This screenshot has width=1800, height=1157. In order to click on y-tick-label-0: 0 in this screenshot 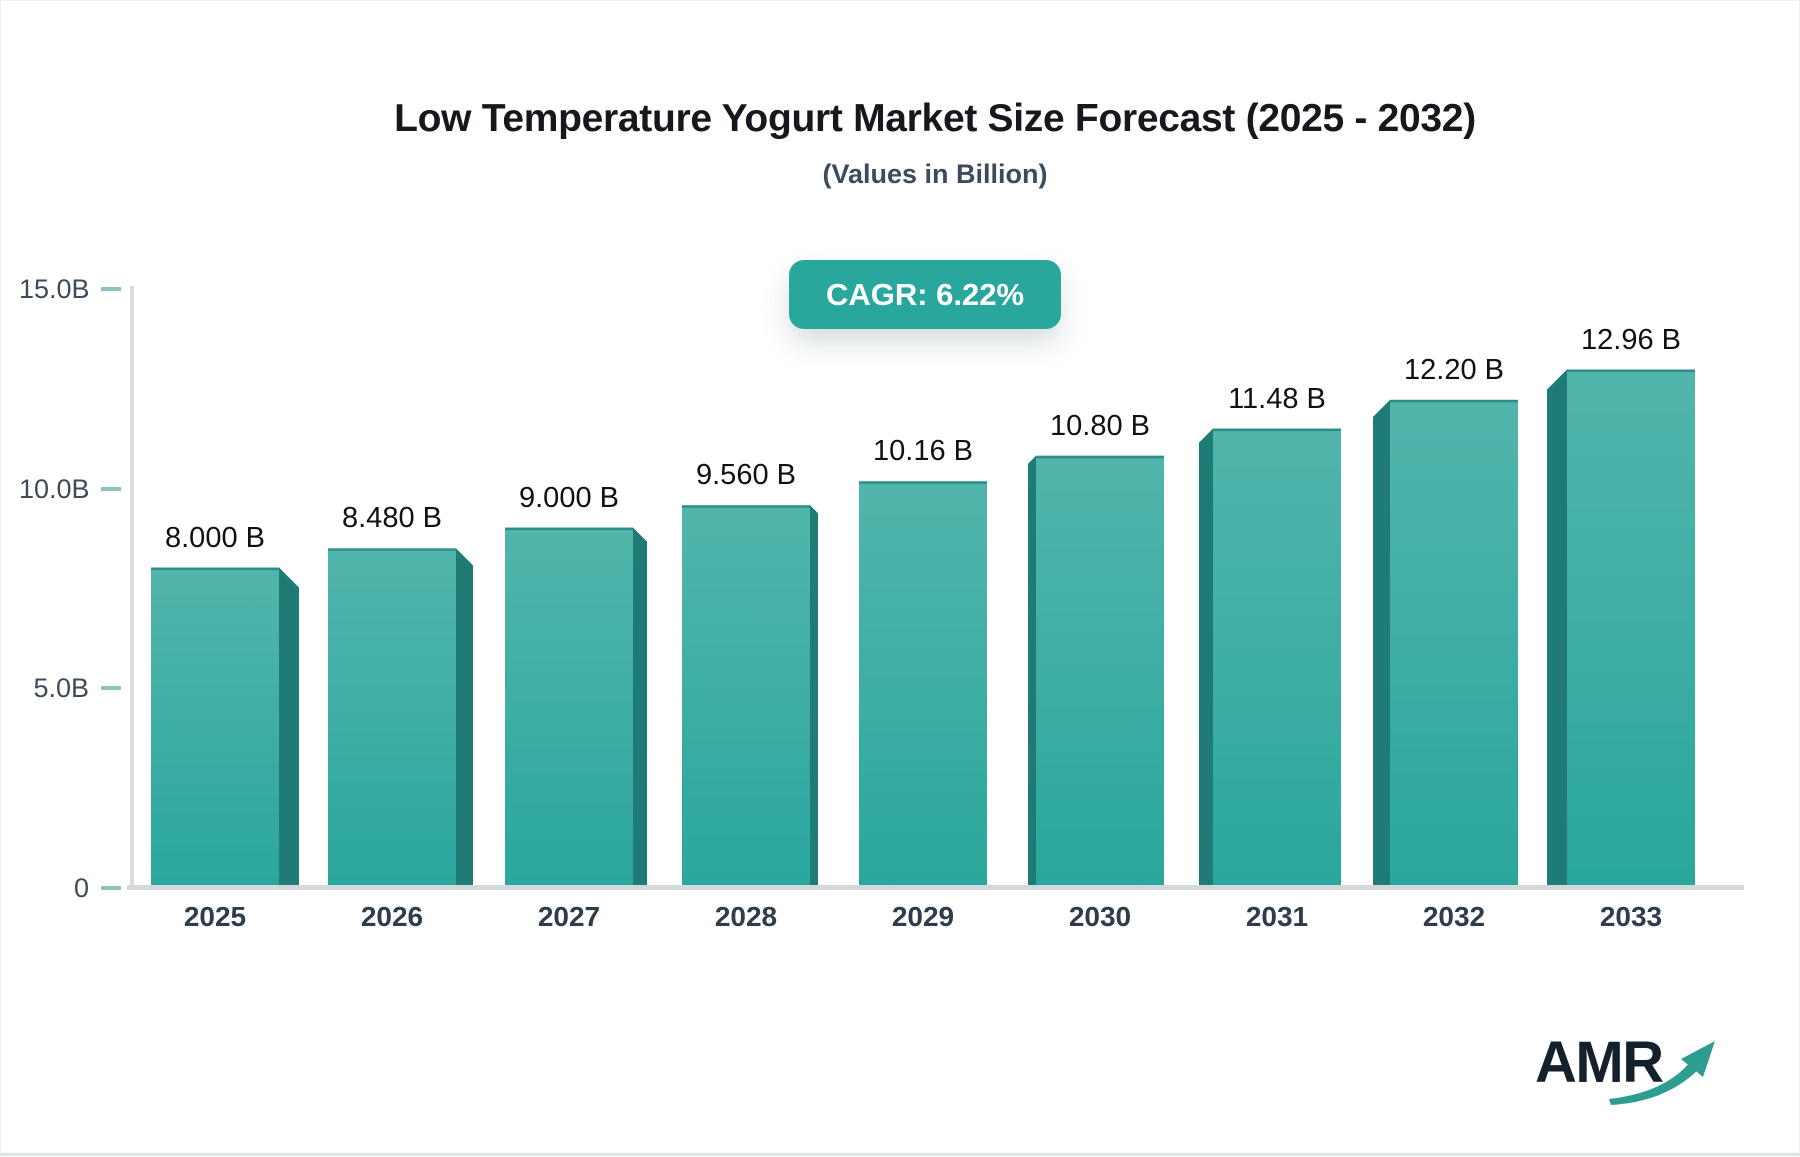, I will do `click(81, 888)`.